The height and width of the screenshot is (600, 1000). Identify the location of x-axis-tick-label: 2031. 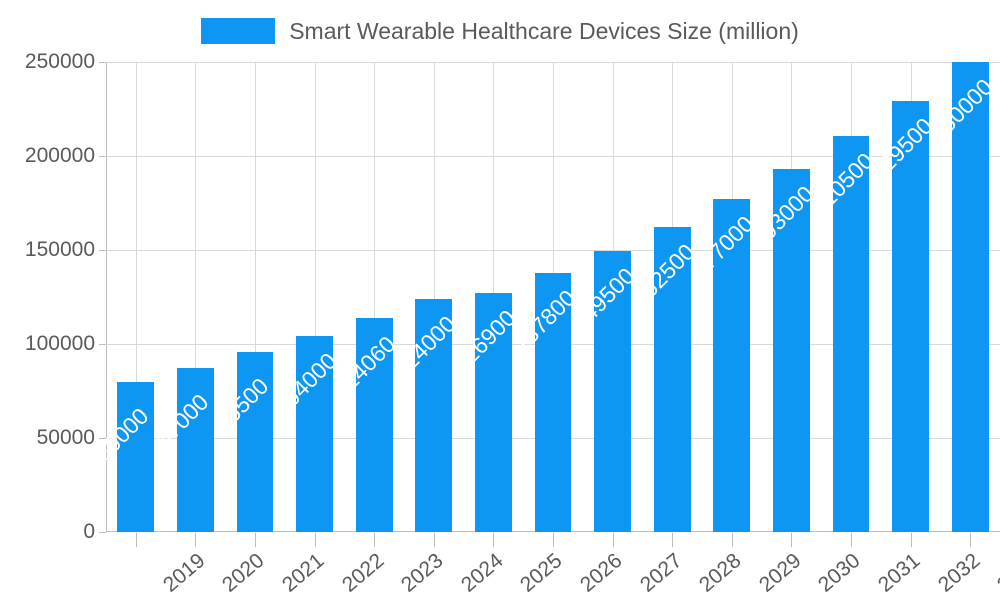
(899, 573).